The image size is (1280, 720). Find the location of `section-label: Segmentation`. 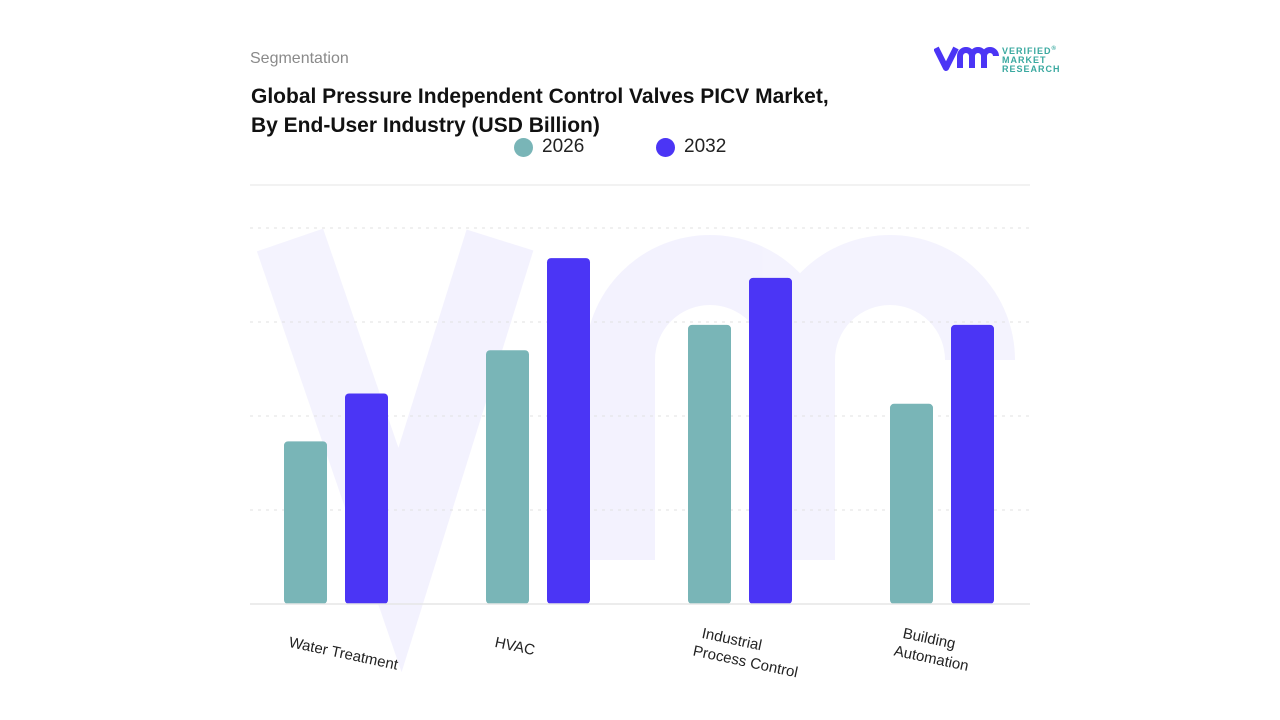

section-label: Segmentation is located at coordinates (299, 58).